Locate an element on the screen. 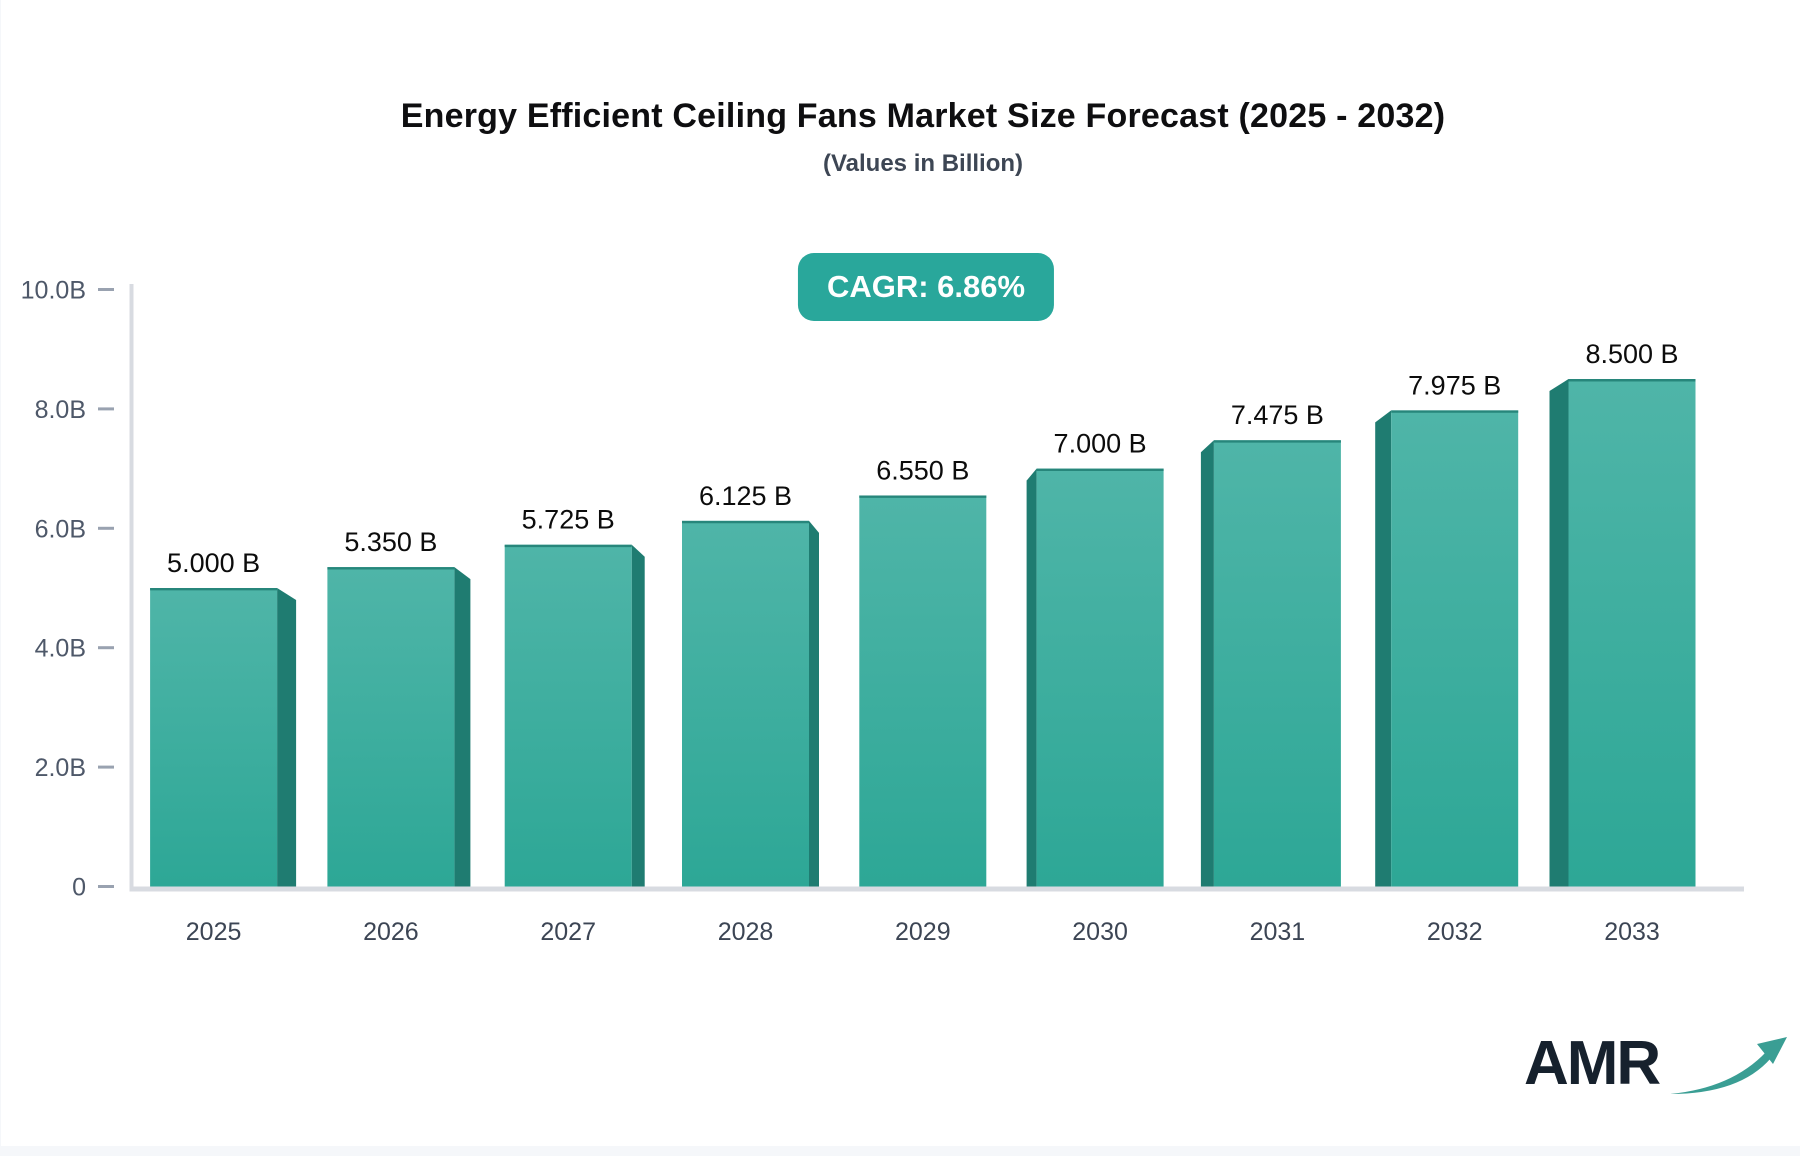  bar-value-label: 6.550 B is located at coordinates (922, 470).